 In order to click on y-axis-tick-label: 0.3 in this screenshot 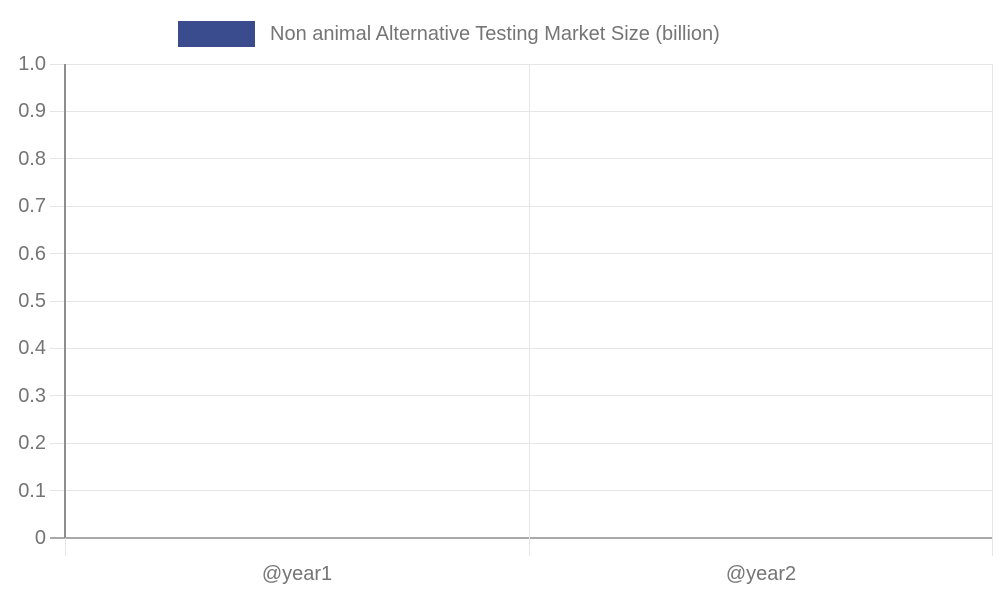, I will do `click(32, 395)`.